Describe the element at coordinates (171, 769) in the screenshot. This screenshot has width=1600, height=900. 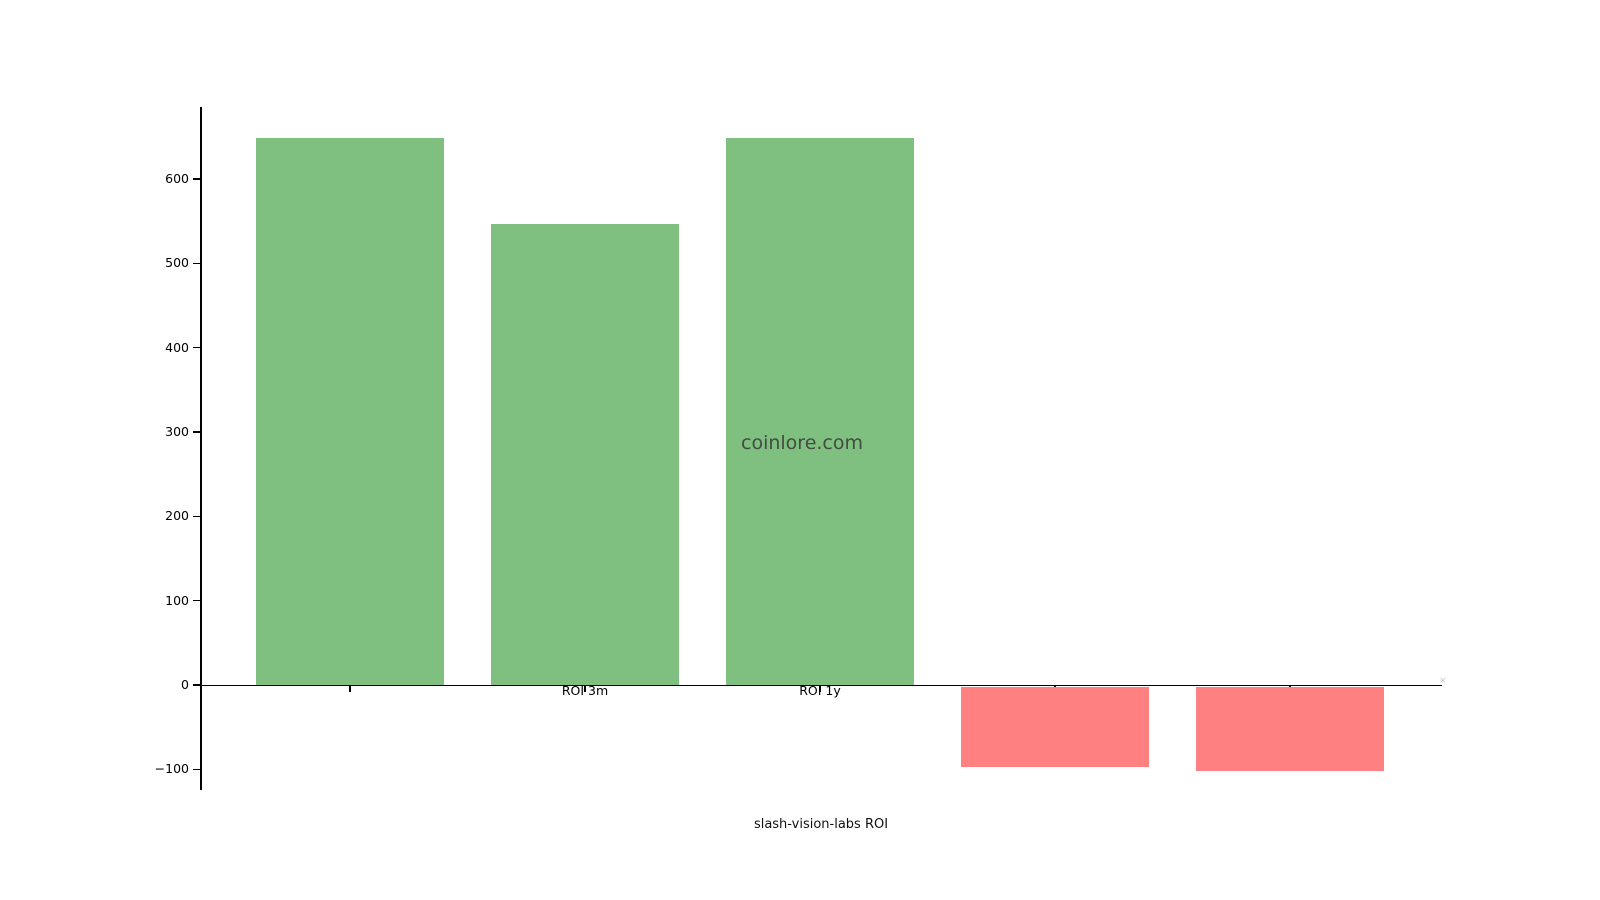
I see `y-tick-label: −100` at that location.